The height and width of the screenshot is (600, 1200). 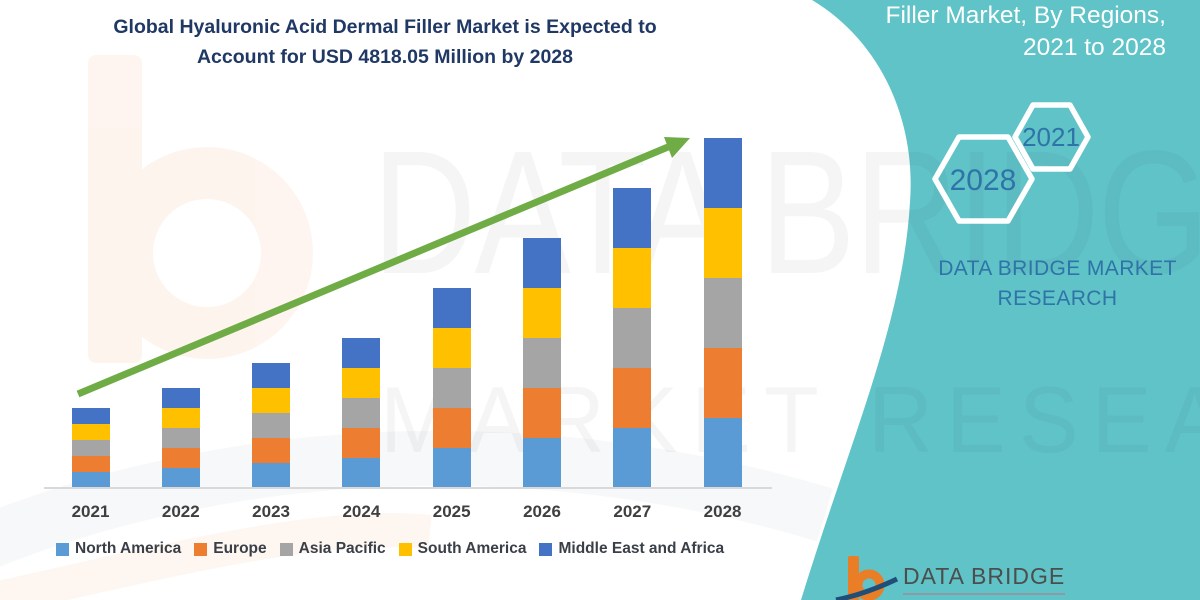 I want to click on bar-segment-2025-north-america, so click(x=451, y=468).